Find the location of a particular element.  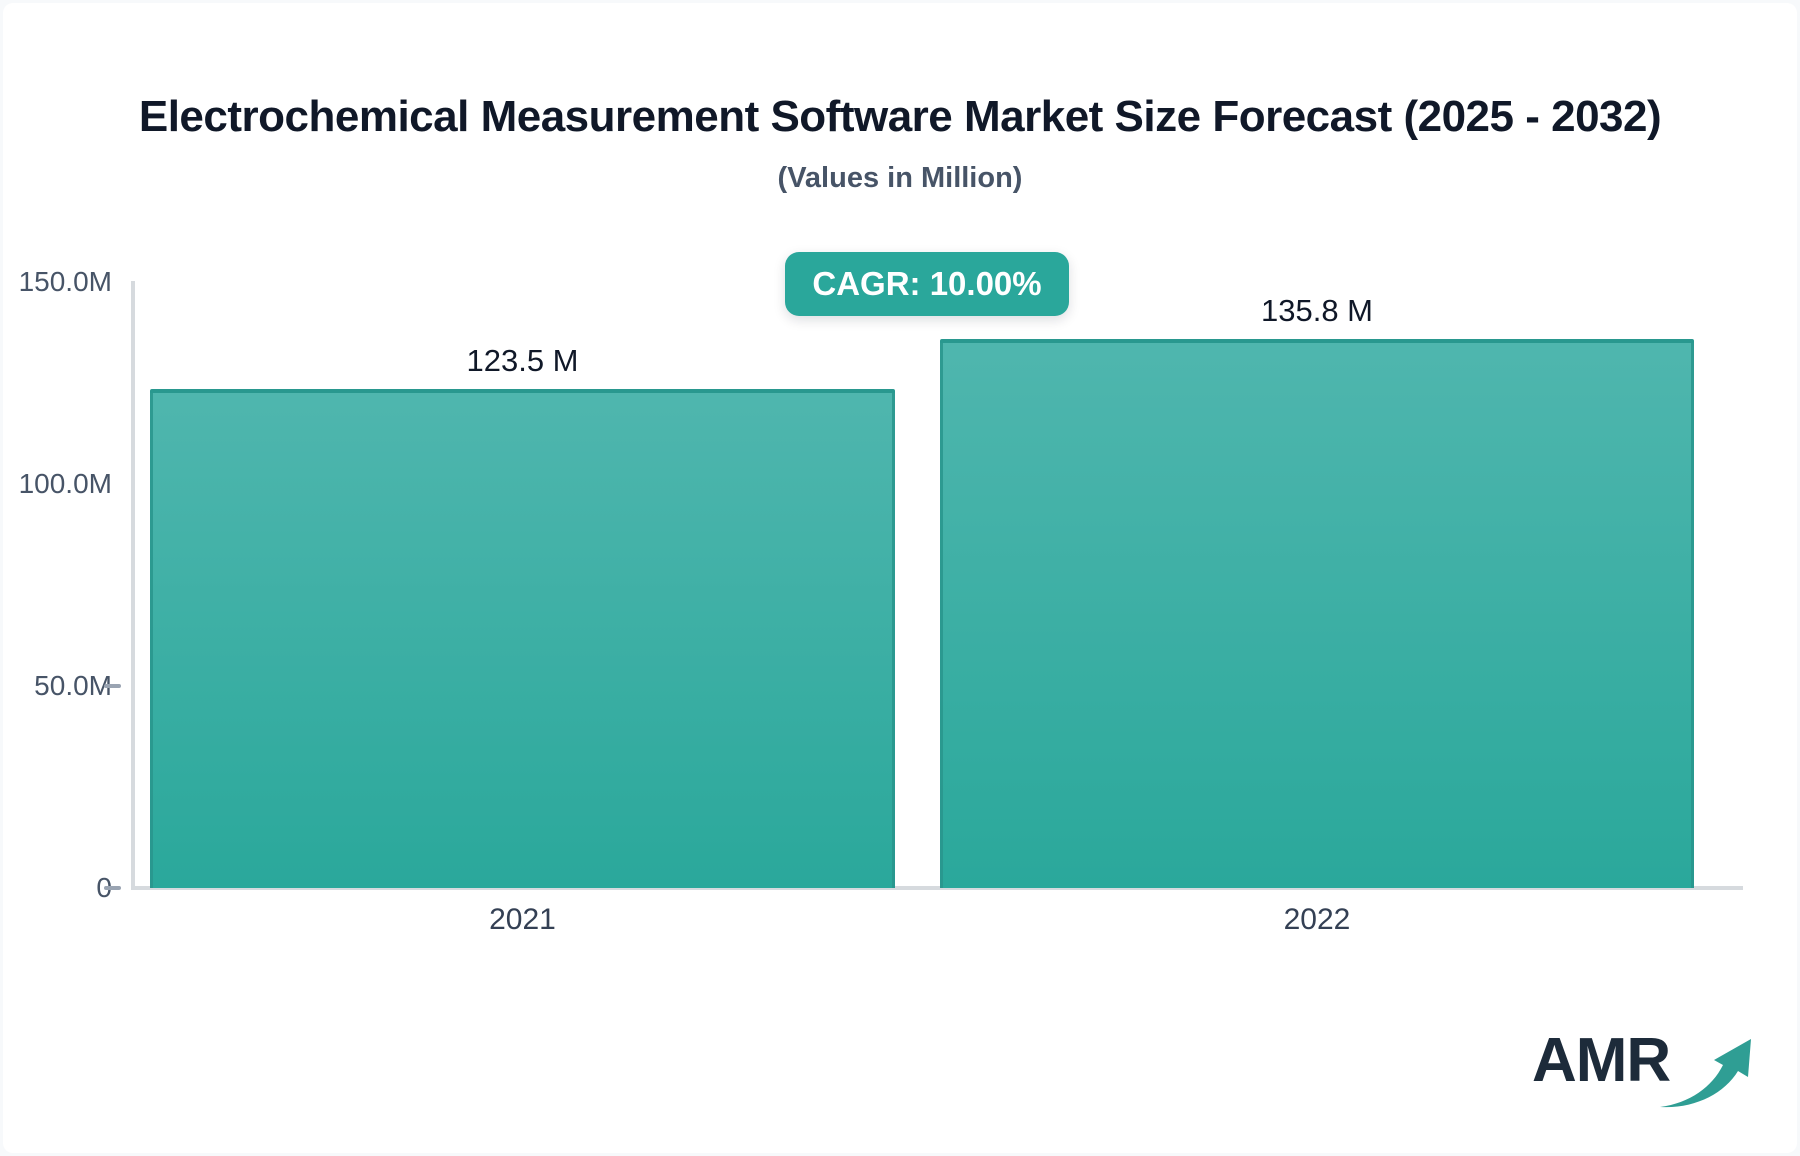

y-axis-label: 150.0M is located at coordinates (65, 281).